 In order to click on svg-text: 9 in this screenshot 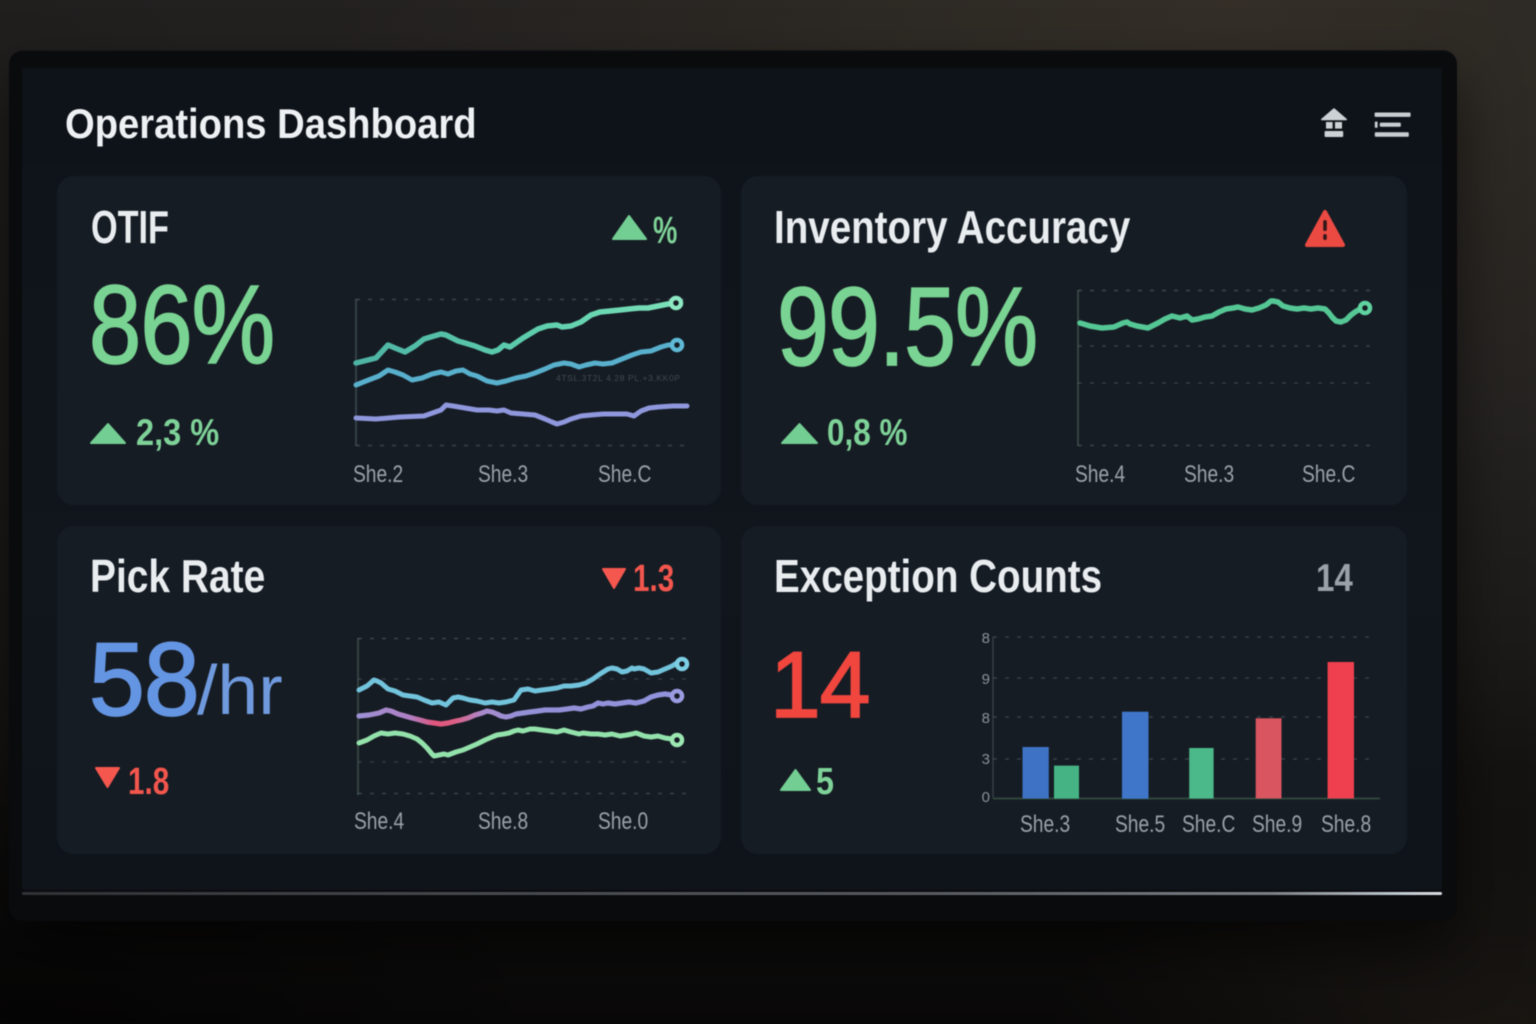, I will do `click(986, 679)`.